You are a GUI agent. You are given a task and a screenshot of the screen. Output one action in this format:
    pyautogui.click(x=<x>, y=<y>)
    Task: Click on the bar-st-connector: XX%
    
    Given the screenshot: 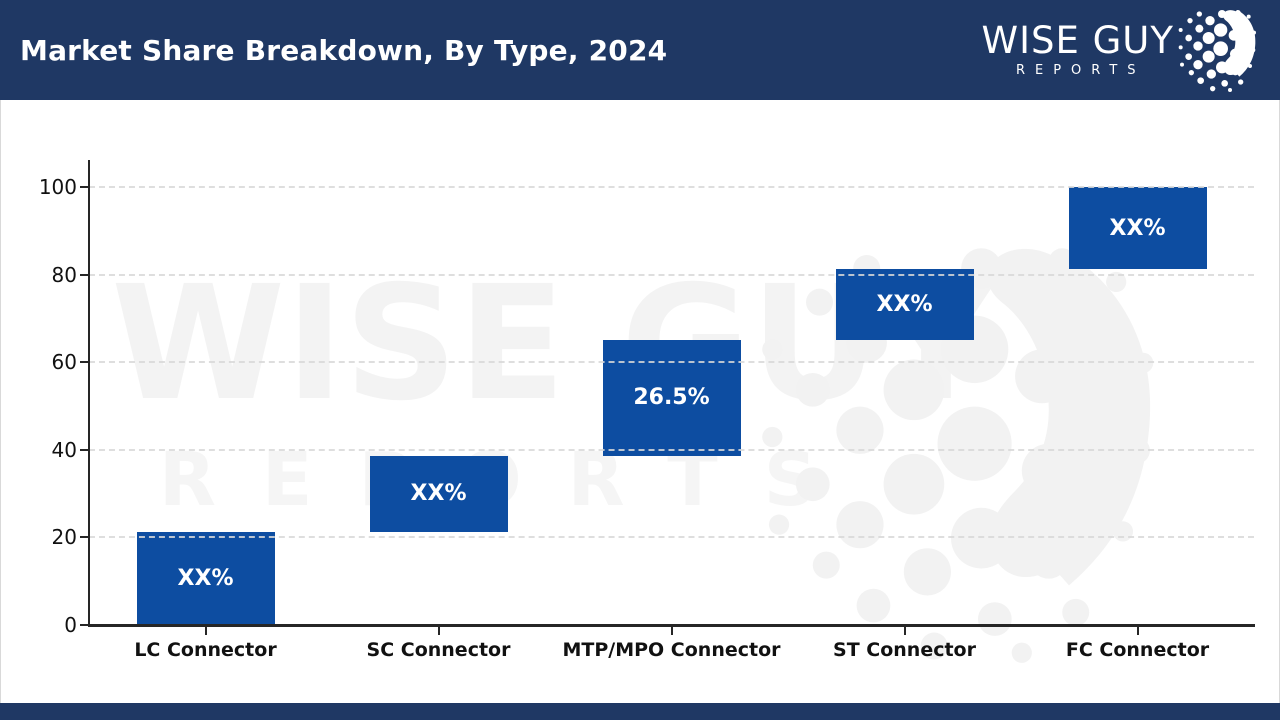 What is the action you would take?
    pyautogui.click(x=904, y=304)
    